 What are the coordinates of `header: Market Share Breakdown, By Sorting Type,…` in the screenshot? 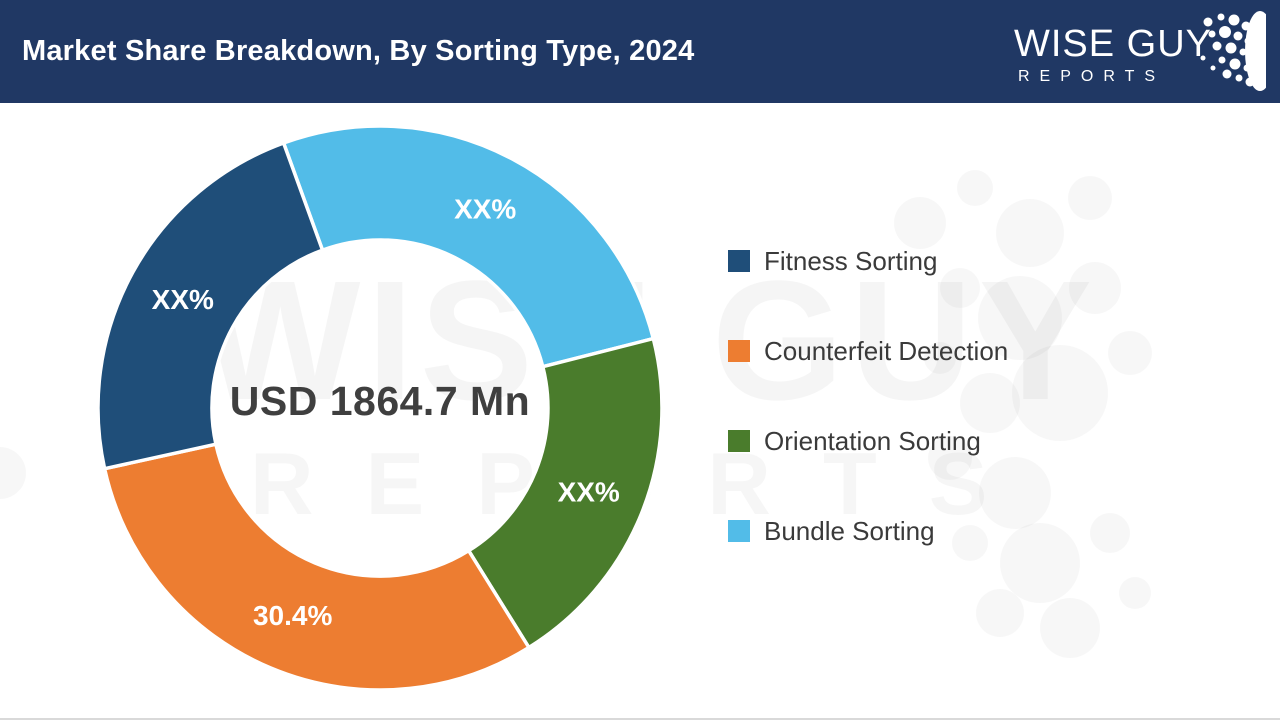 It's located at (640, 51).